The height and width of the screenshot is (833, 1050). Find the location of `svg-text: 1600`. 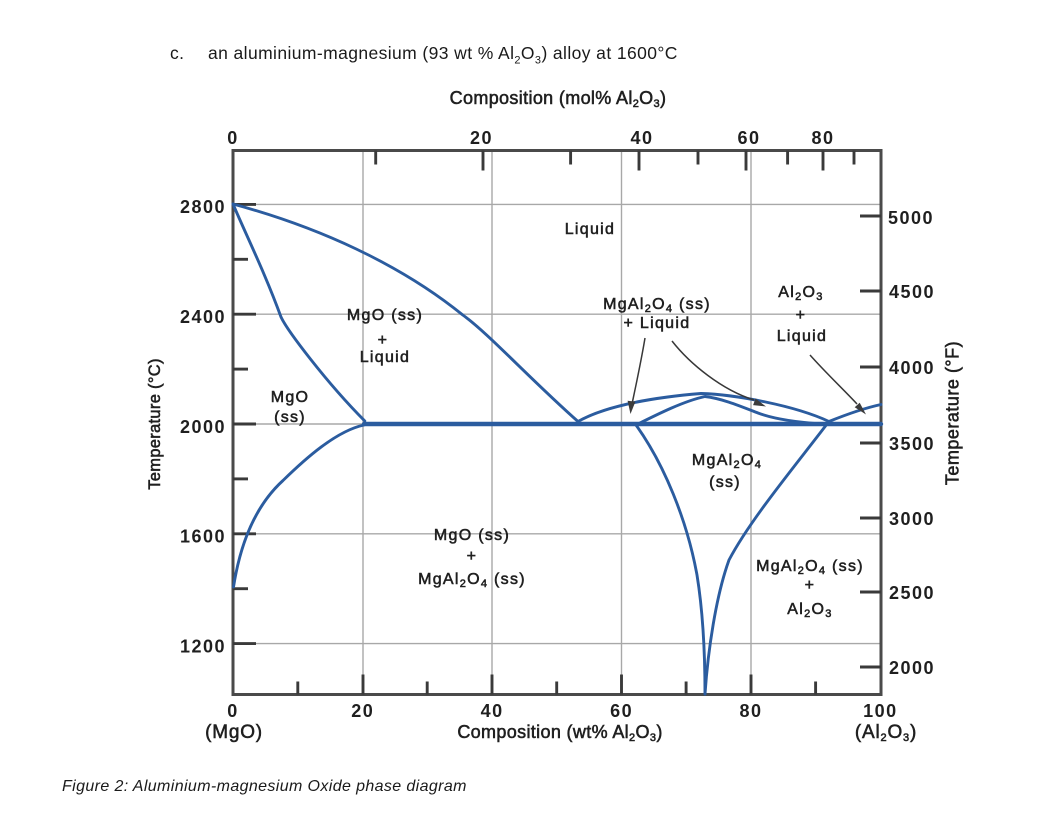

svg-text: 1600 is located at coordinates (203, 537).